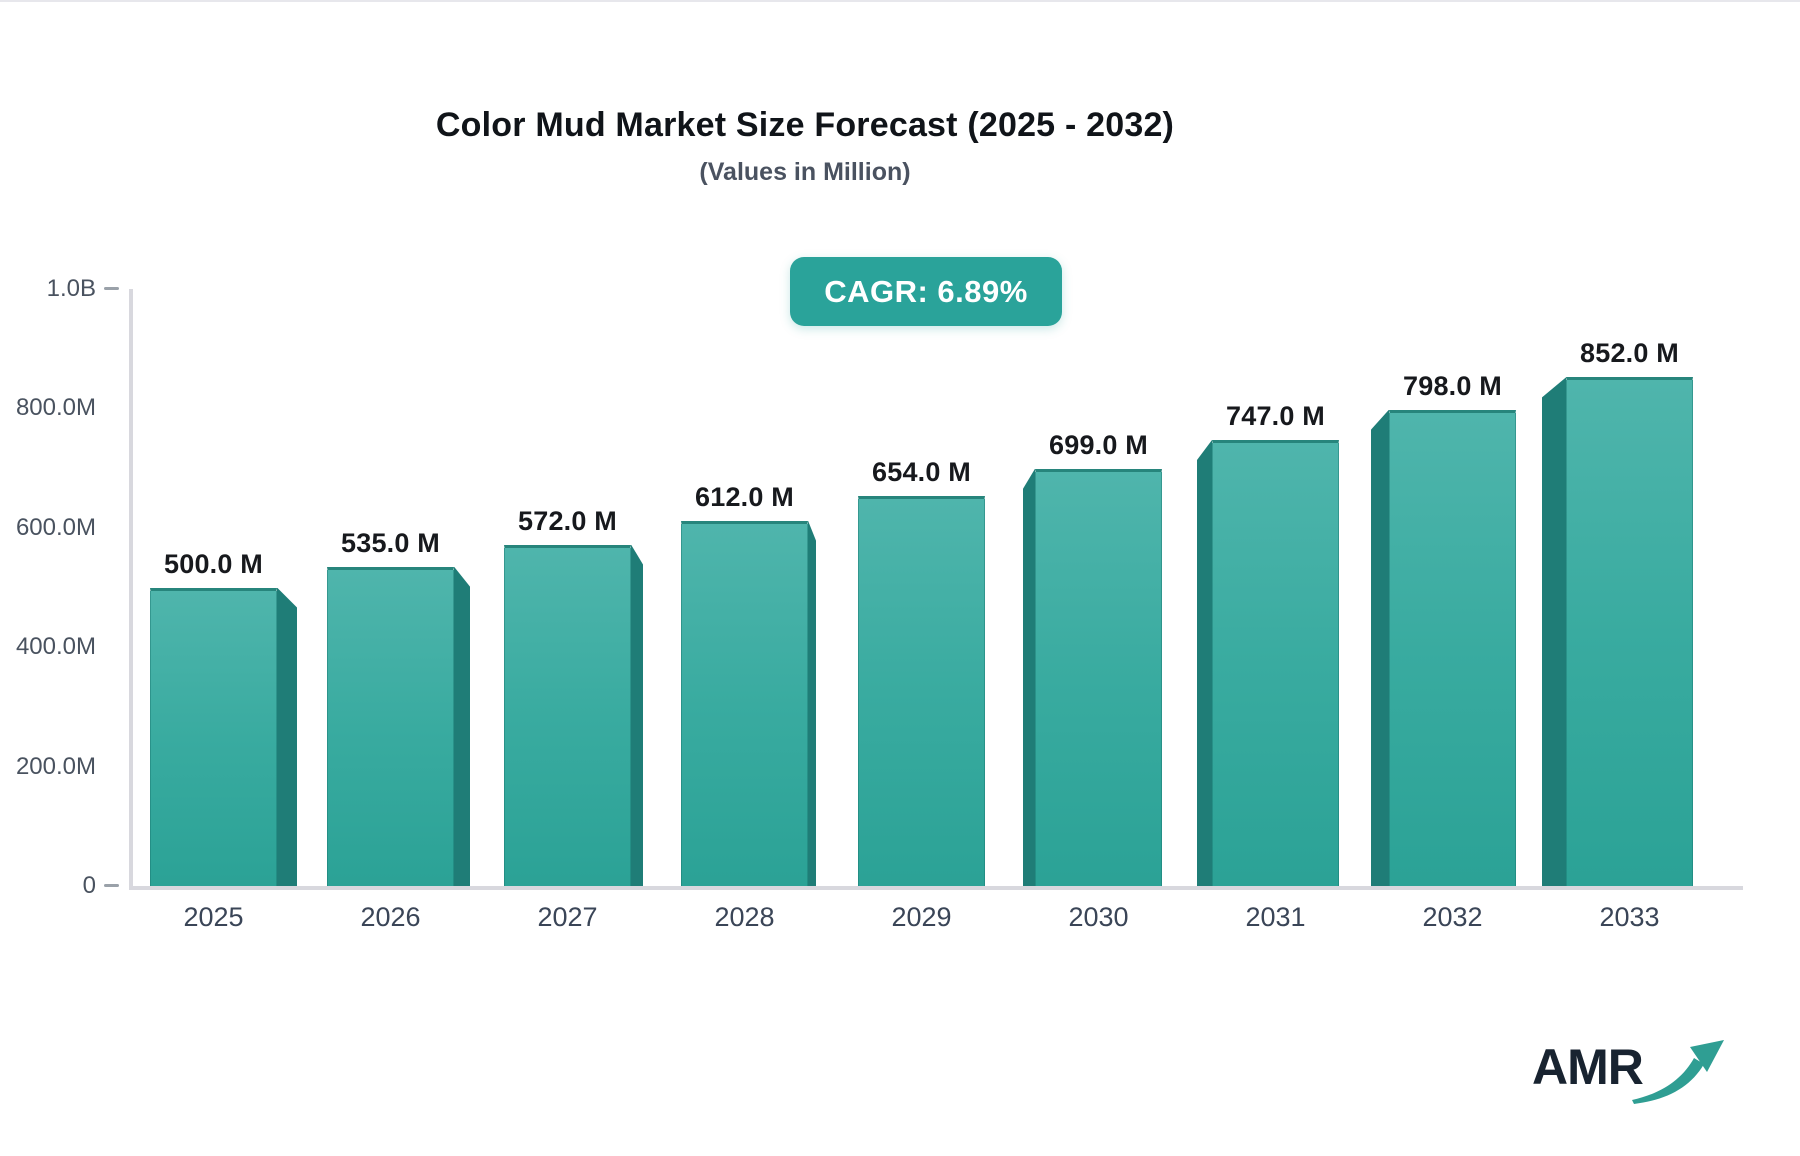 The width and height of the screenshot is (1800, 1156). Describe the element at coordinates (71, 288) in the screenshot. I see `y-axis-label: 1.0B` at that location.